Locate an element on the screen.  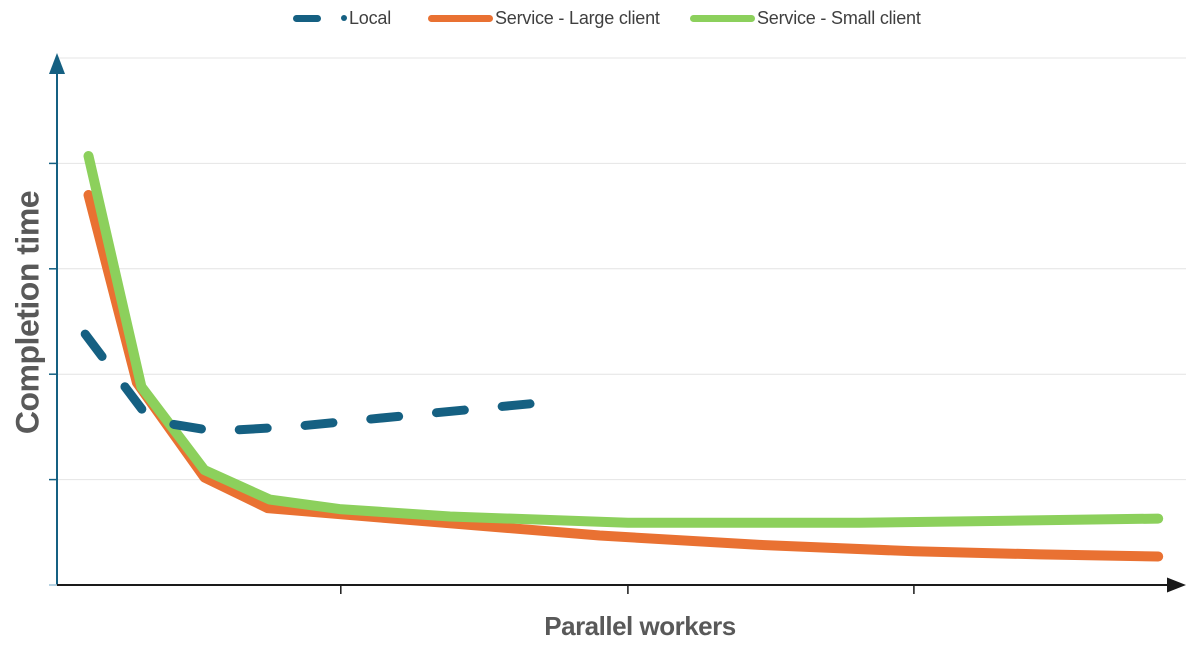
legend-label-service-large: Service - Large client is located at coordinates (577, 18).